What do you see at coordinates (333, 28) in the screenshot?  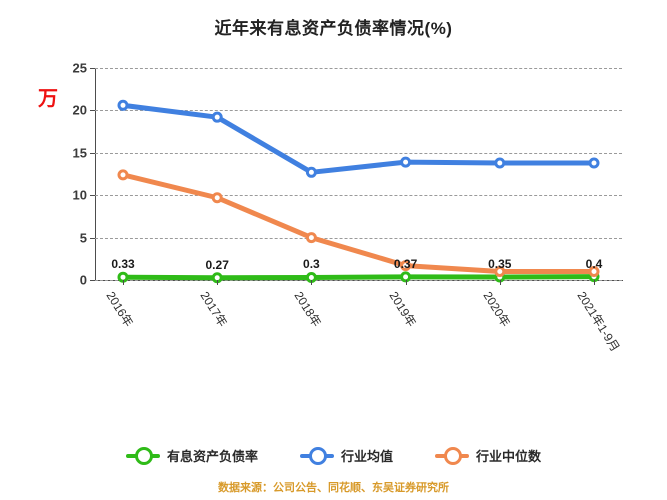 I see `chart-title: 近年来有息资产负债率情况(%)` at bounding box center [333, 28].